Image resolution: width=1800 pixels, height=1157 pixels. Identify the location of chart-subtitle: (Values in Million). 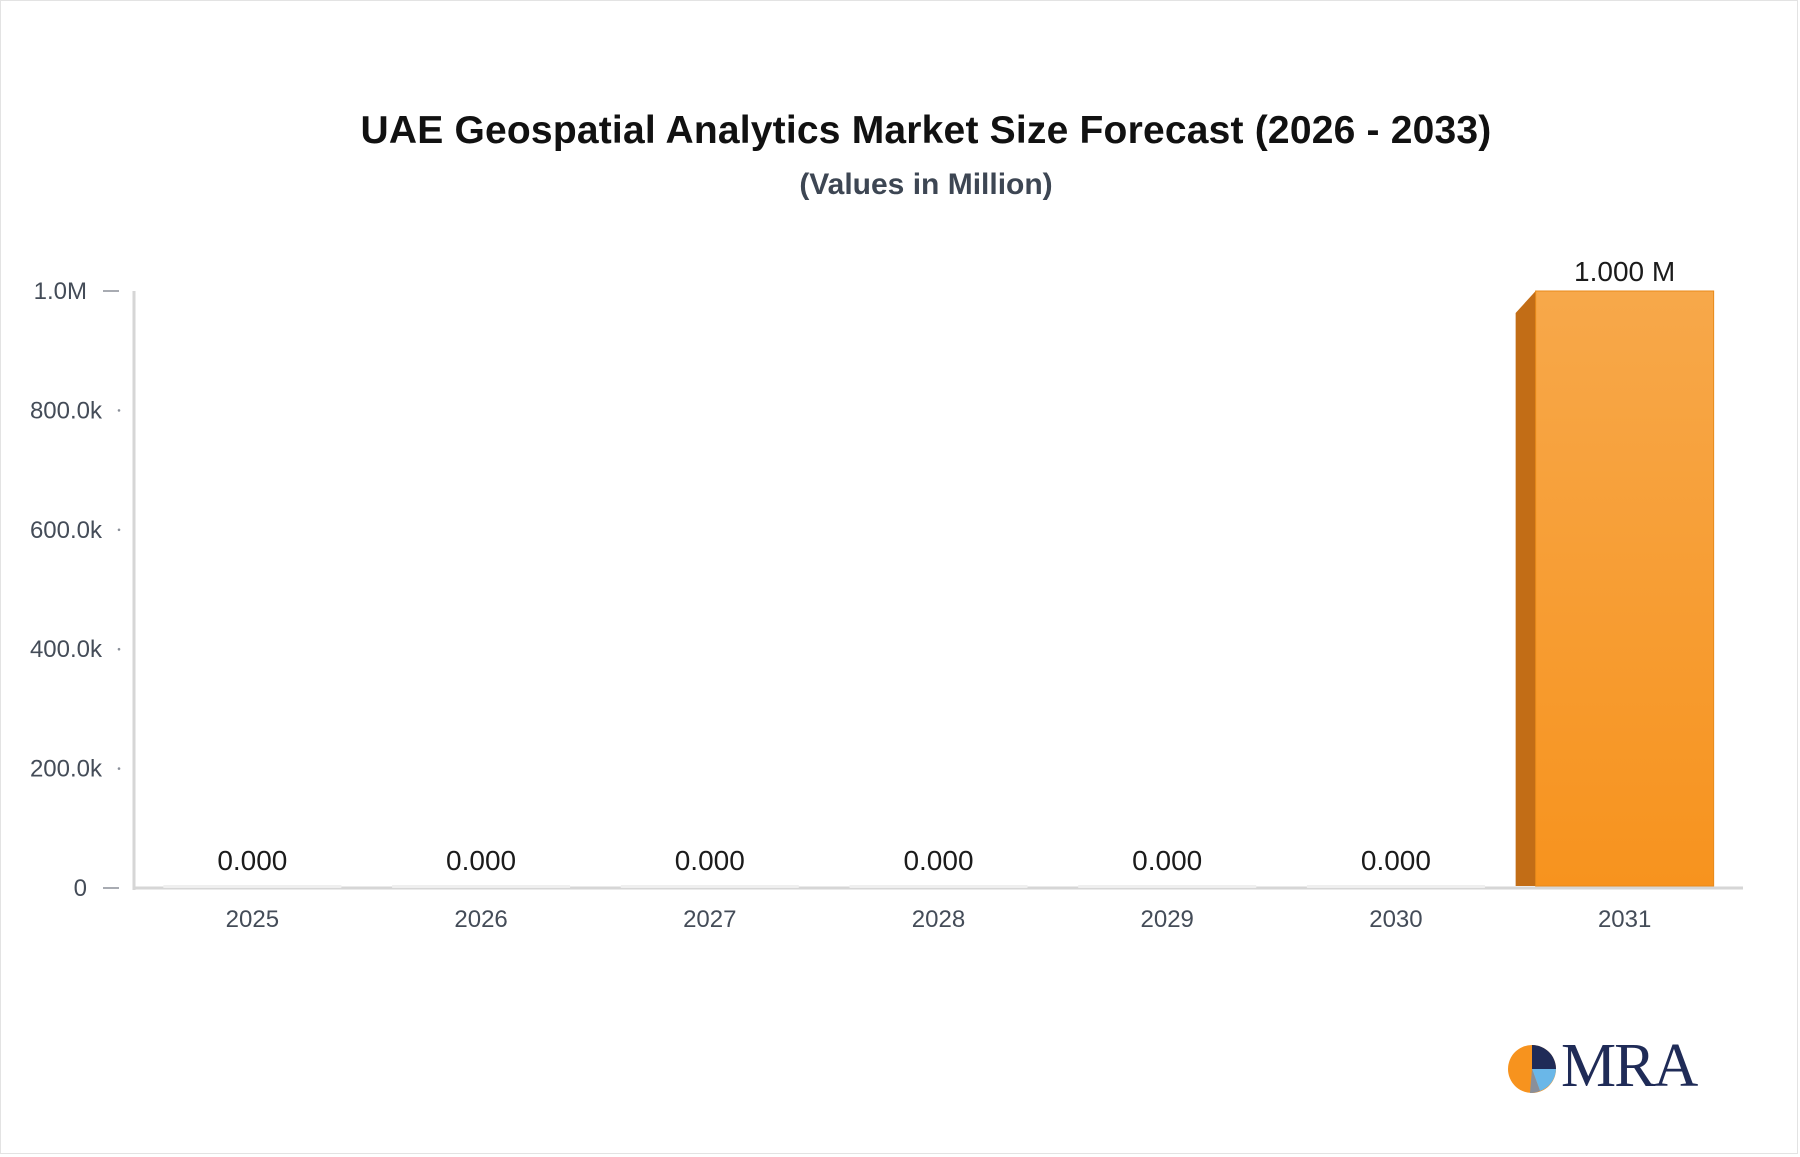
(926, 184).